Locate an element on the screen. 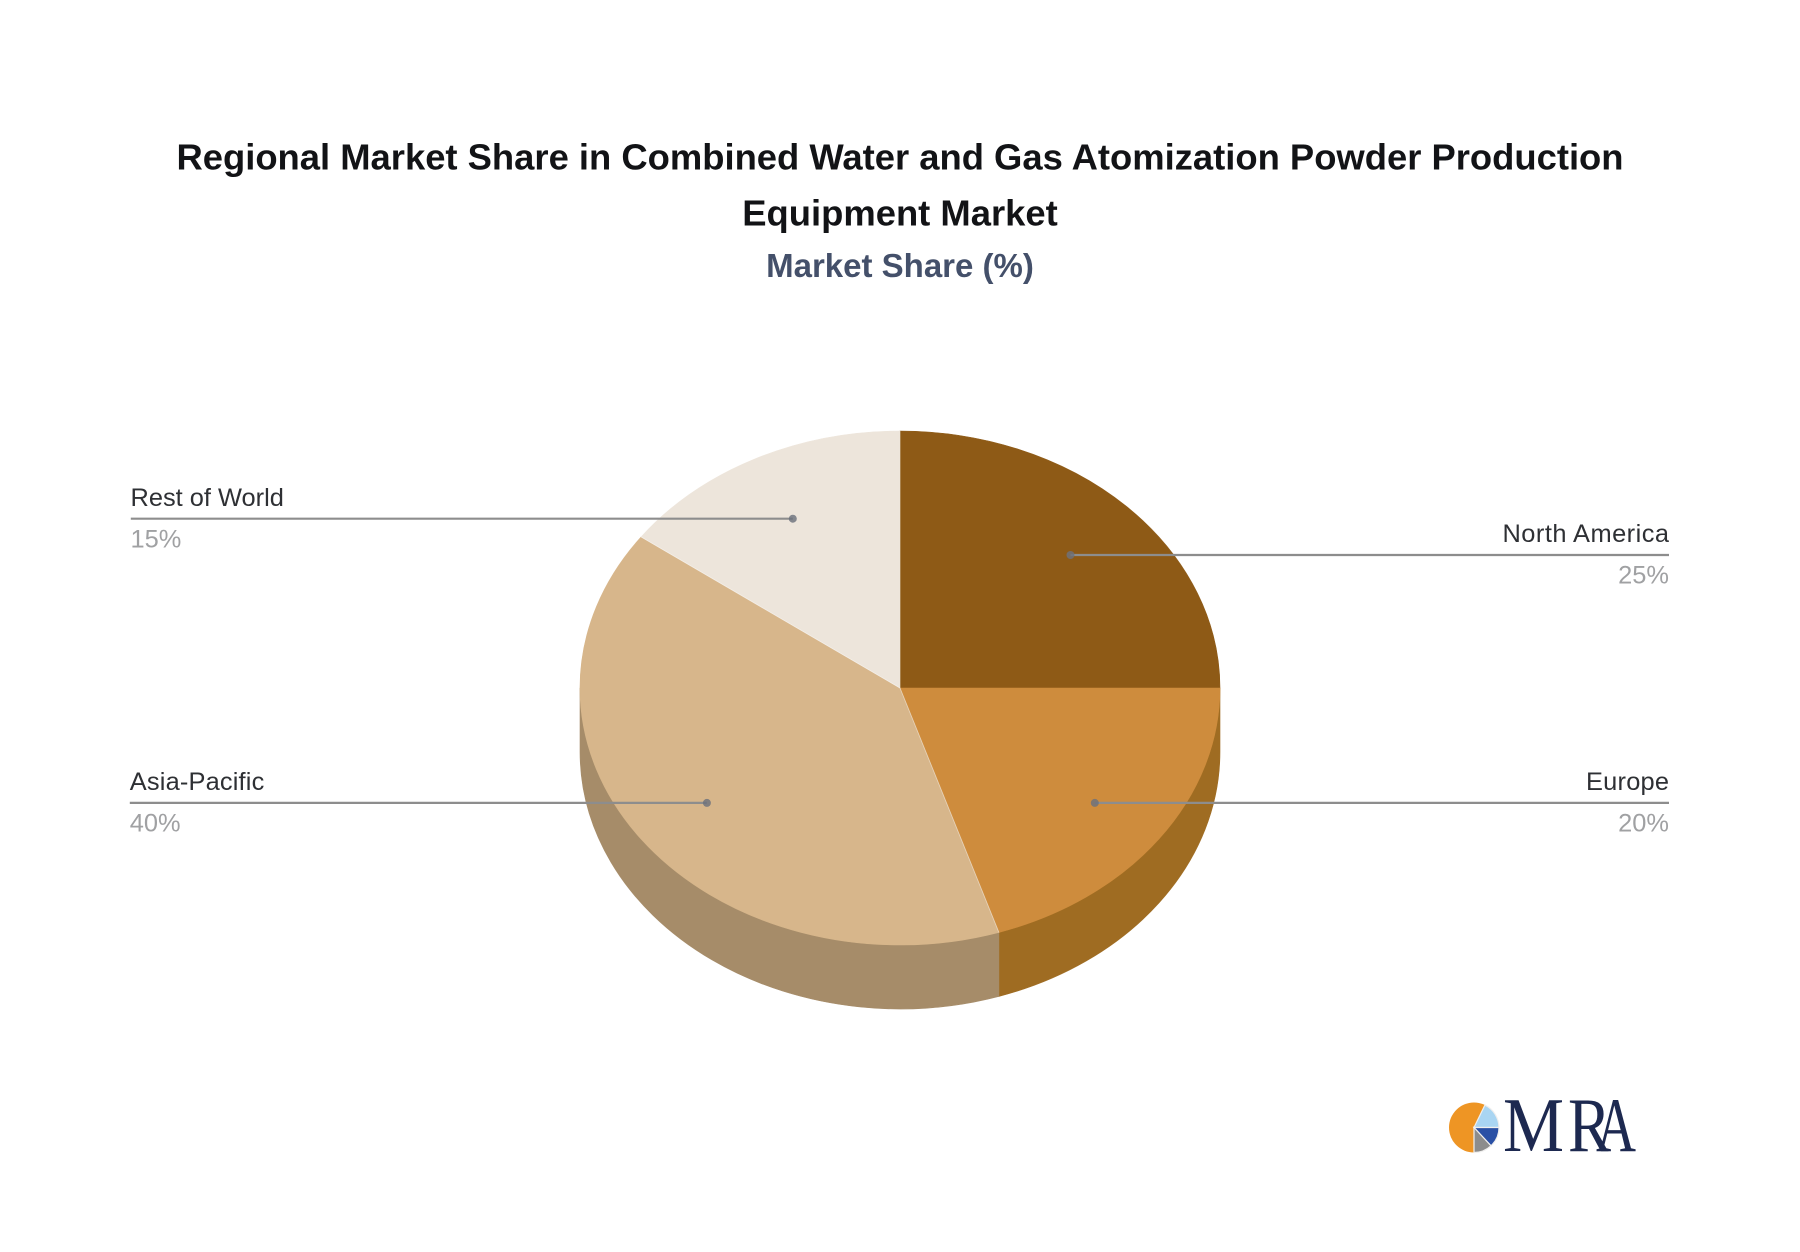  svg-text: Rest of World is located at coordinates (207, 498).